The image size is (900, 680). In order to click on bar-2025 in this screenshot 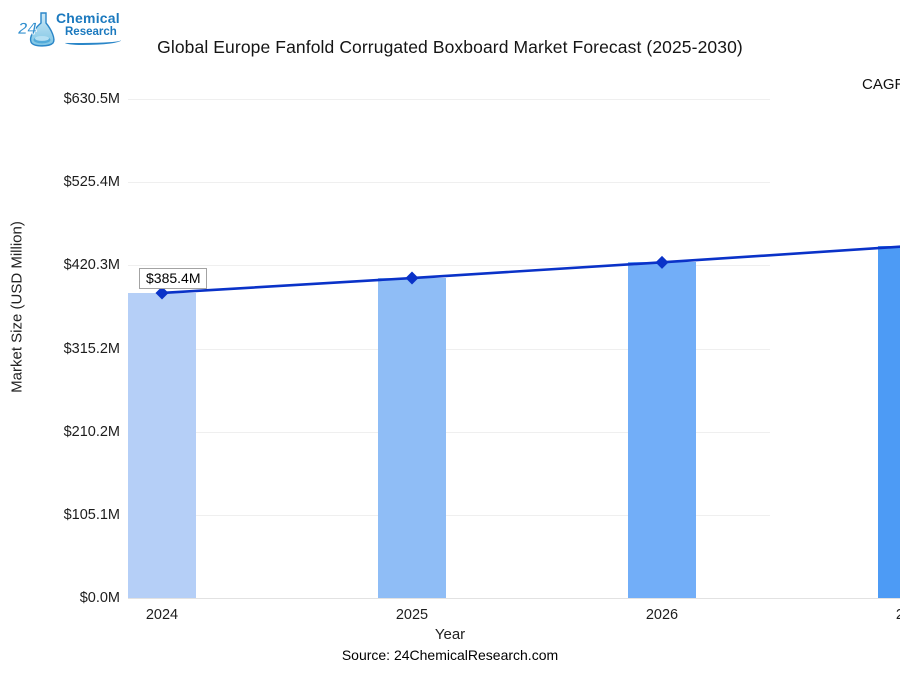, I will do `click(412, 438)`.